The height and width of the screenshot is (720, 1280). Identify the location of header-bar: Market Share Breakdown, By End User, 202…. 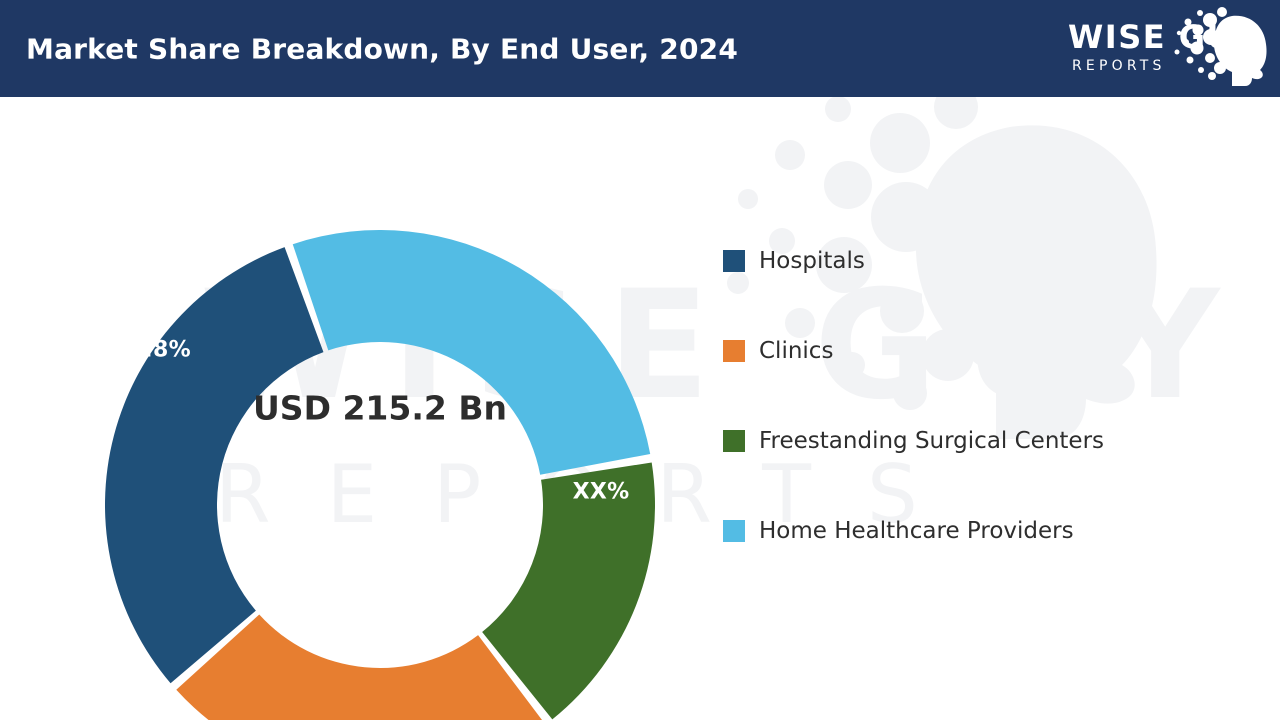
(640, 48).